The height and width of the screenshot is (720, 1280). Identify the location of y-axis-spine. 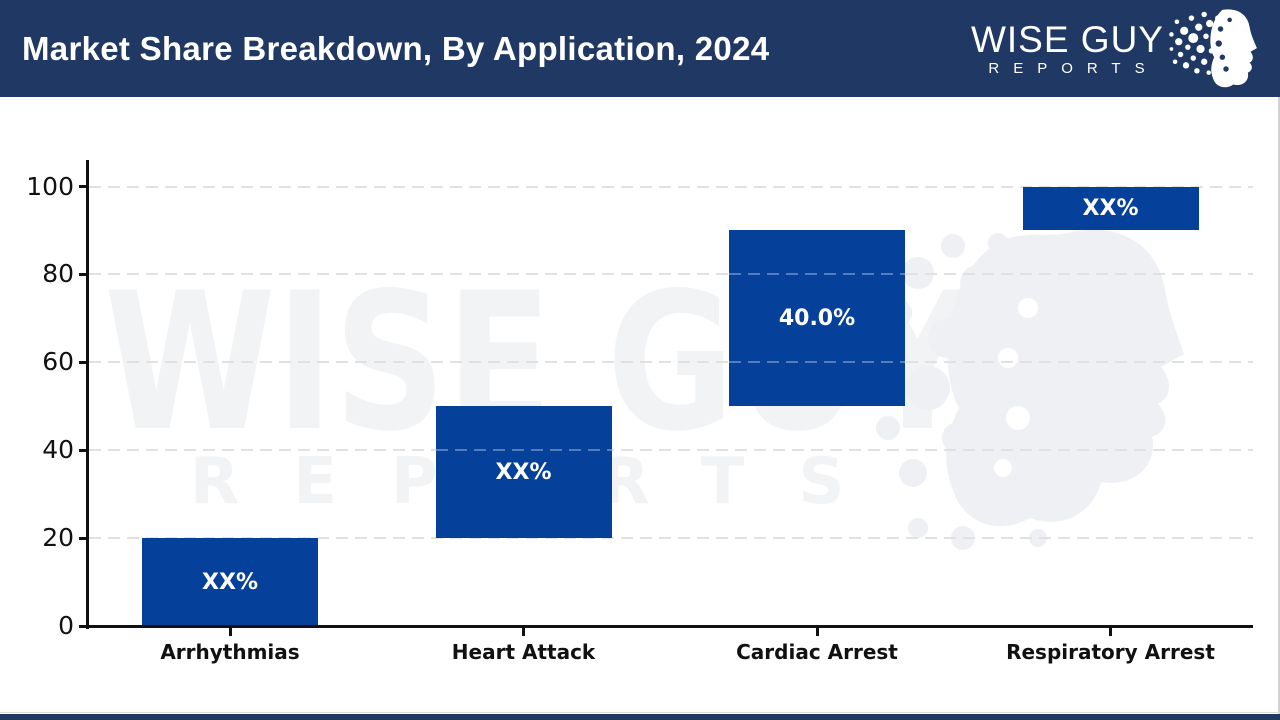
(87, 394).